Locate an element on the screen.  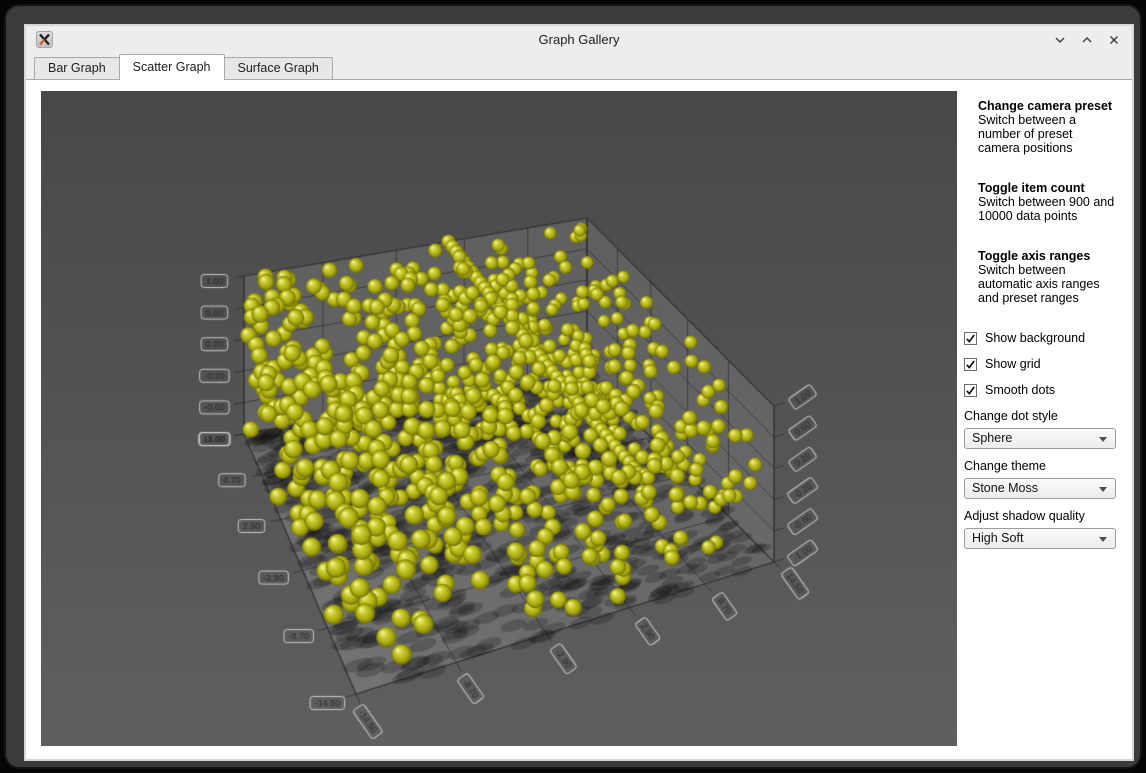
checkbox-label: Show background is located at coordinates (1035, 338).